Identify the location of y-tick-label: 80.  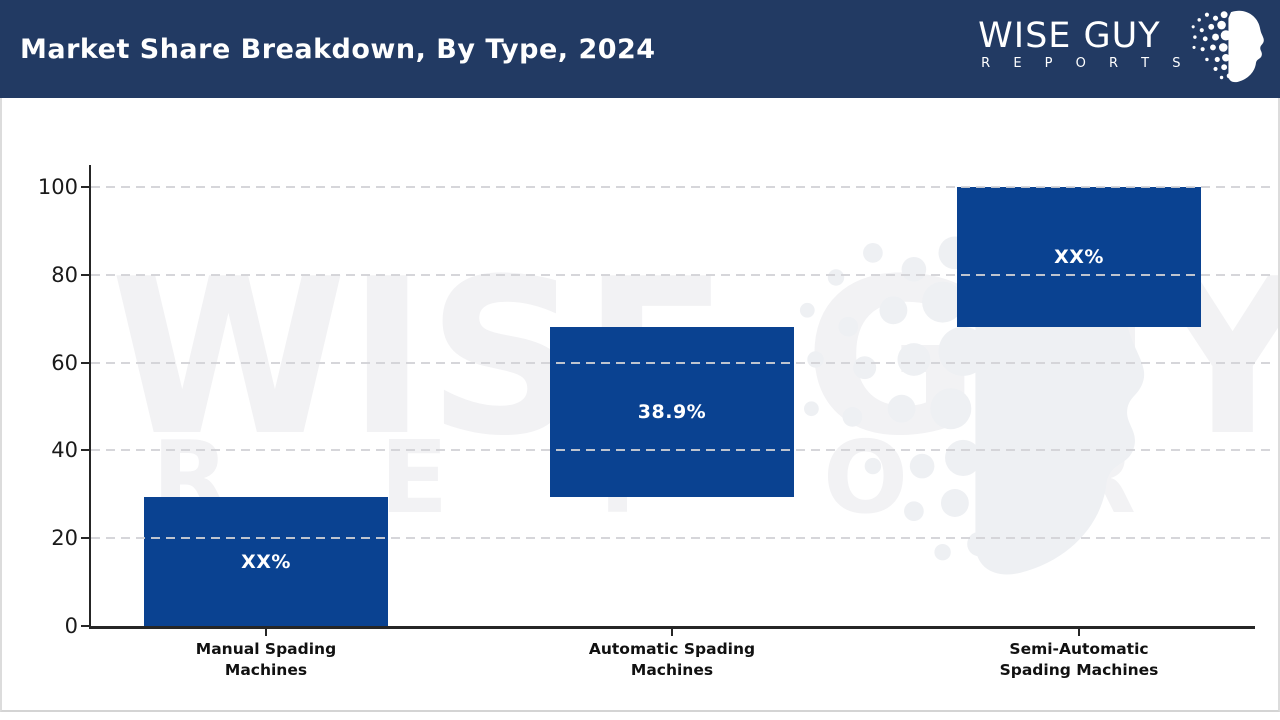
(64, 274).